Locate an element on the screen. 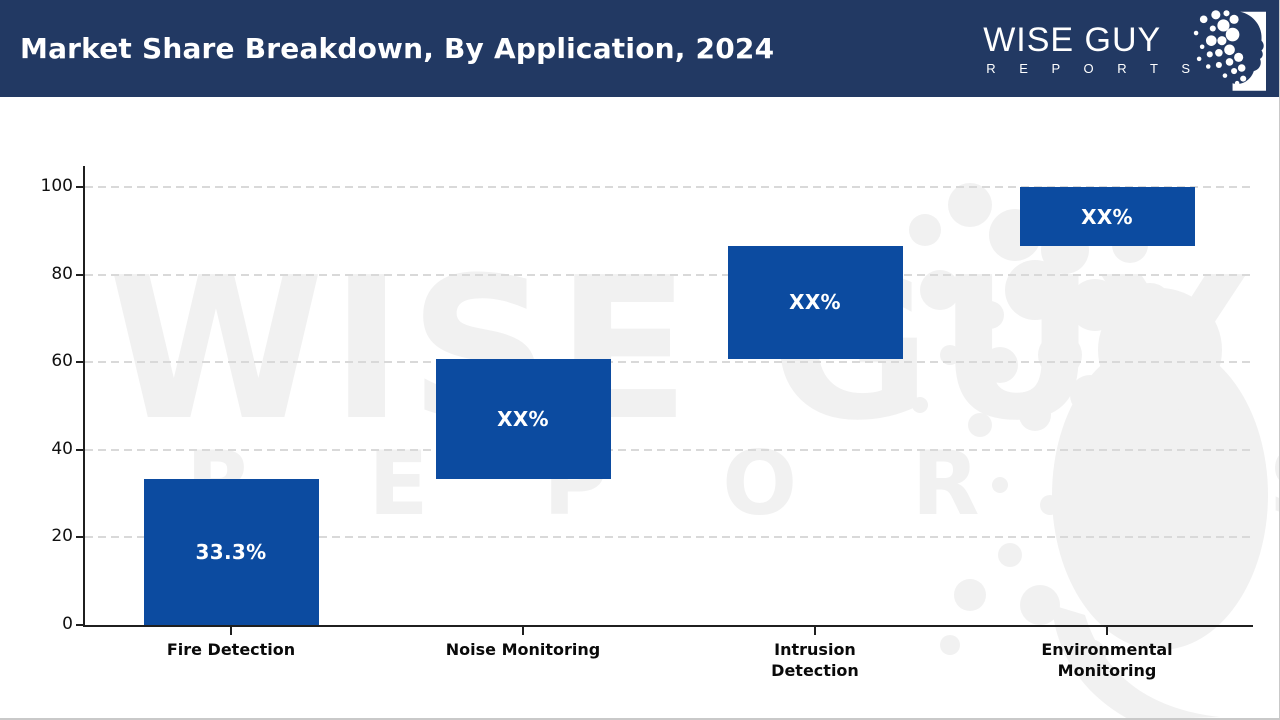 The image size is (1280, 720). x-category-label: Environmental Monitoring is located at coordinates (1107, 660).